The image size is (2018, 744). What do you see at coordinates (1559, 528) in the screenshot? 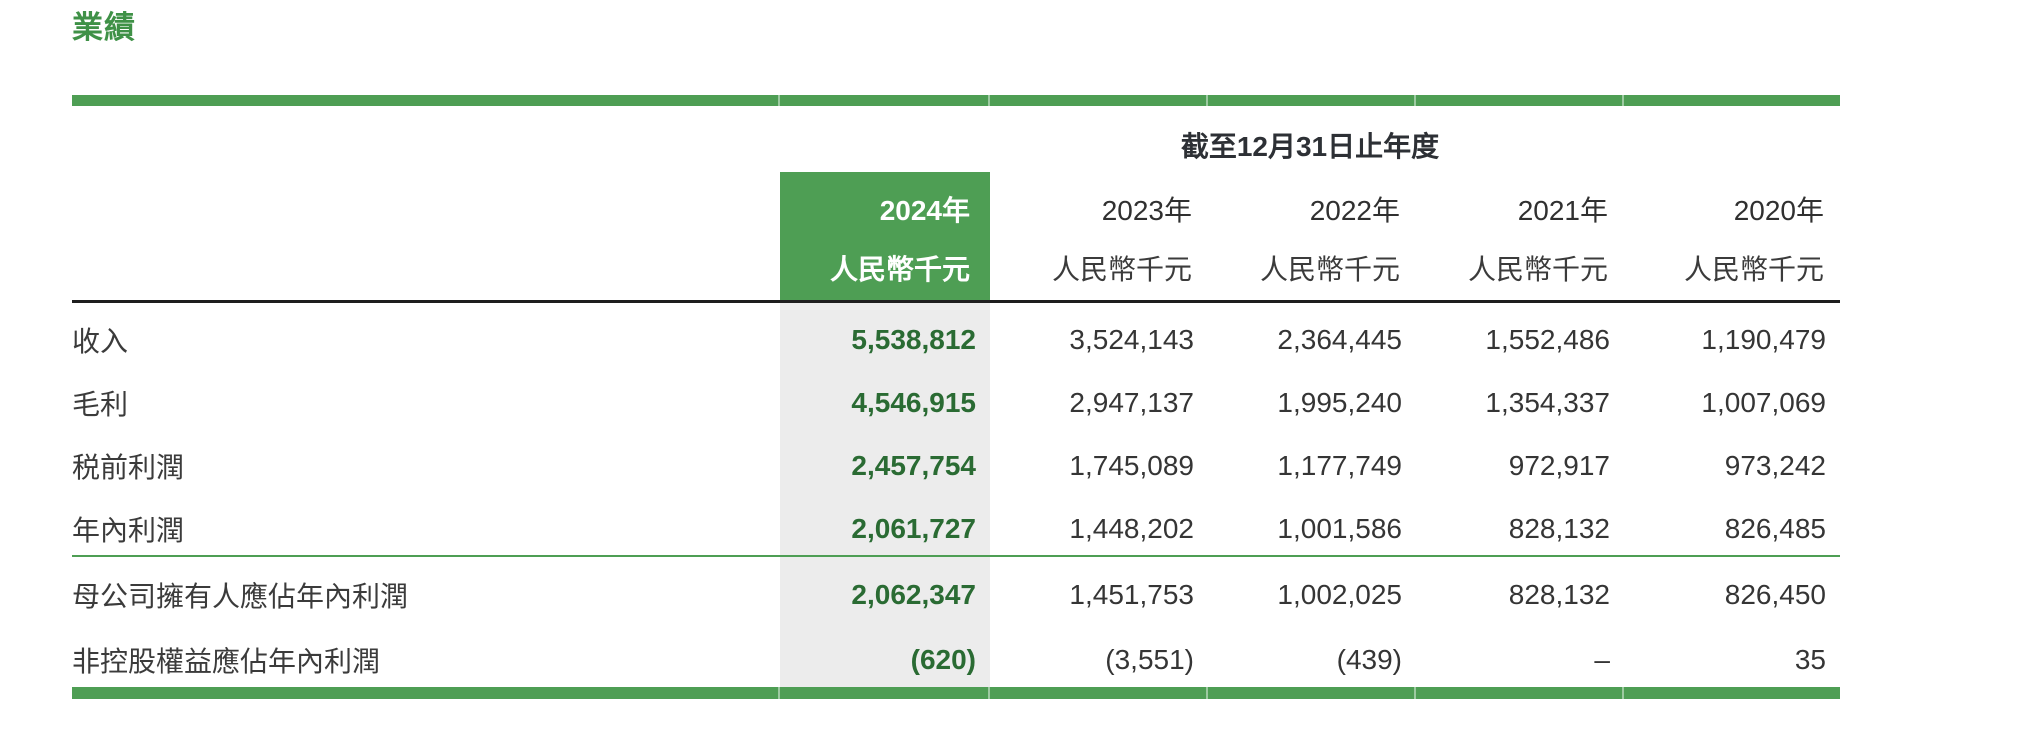
I see `cell-profit-for-year-2021: 828,132` at bounding box center [1559, 528].